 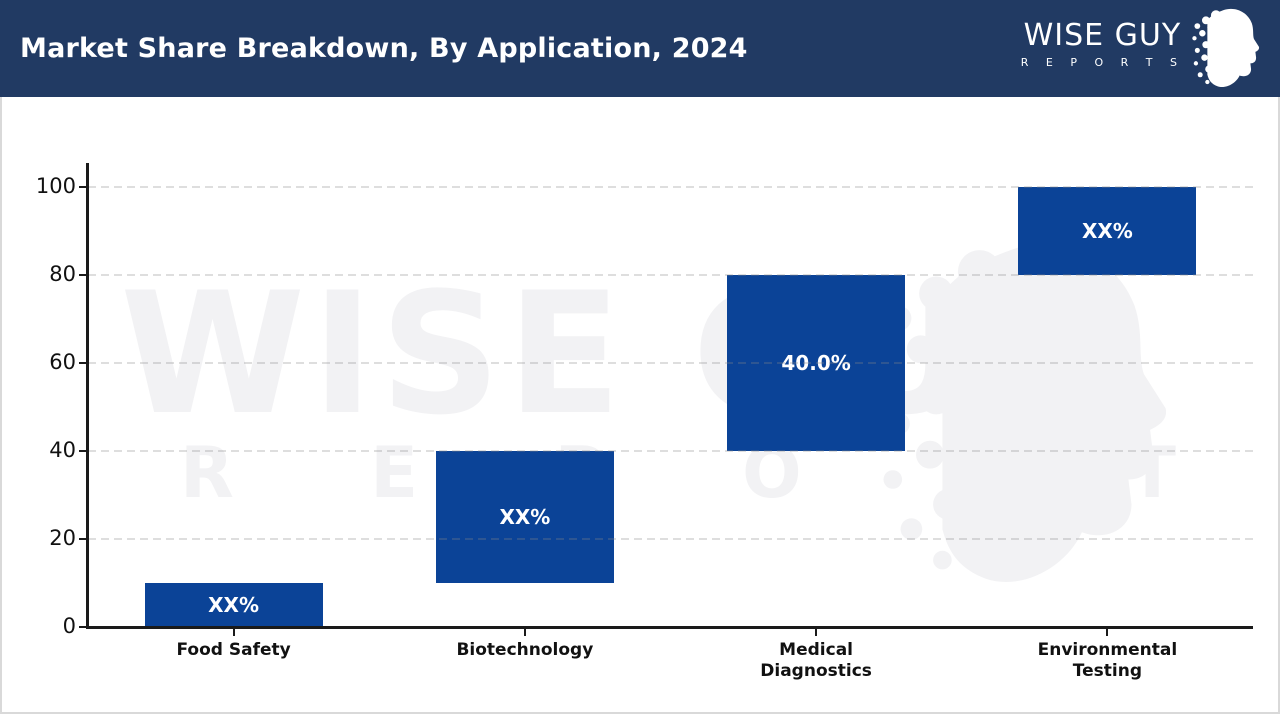 I want to click on wiseguy-face-watermark, so click(x=1022, y=412).